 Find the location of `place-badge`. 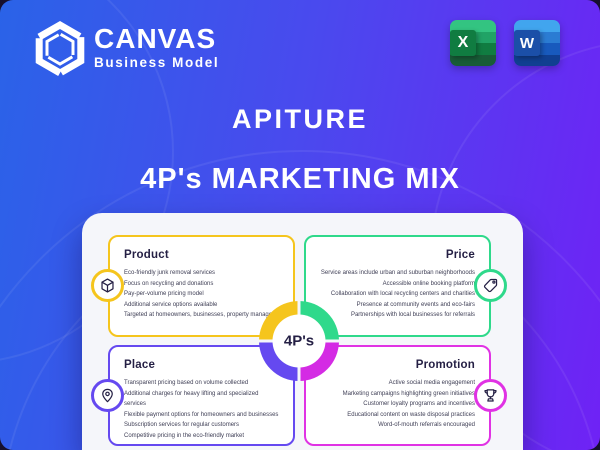

place-badge is located at coordinates (107, 395).